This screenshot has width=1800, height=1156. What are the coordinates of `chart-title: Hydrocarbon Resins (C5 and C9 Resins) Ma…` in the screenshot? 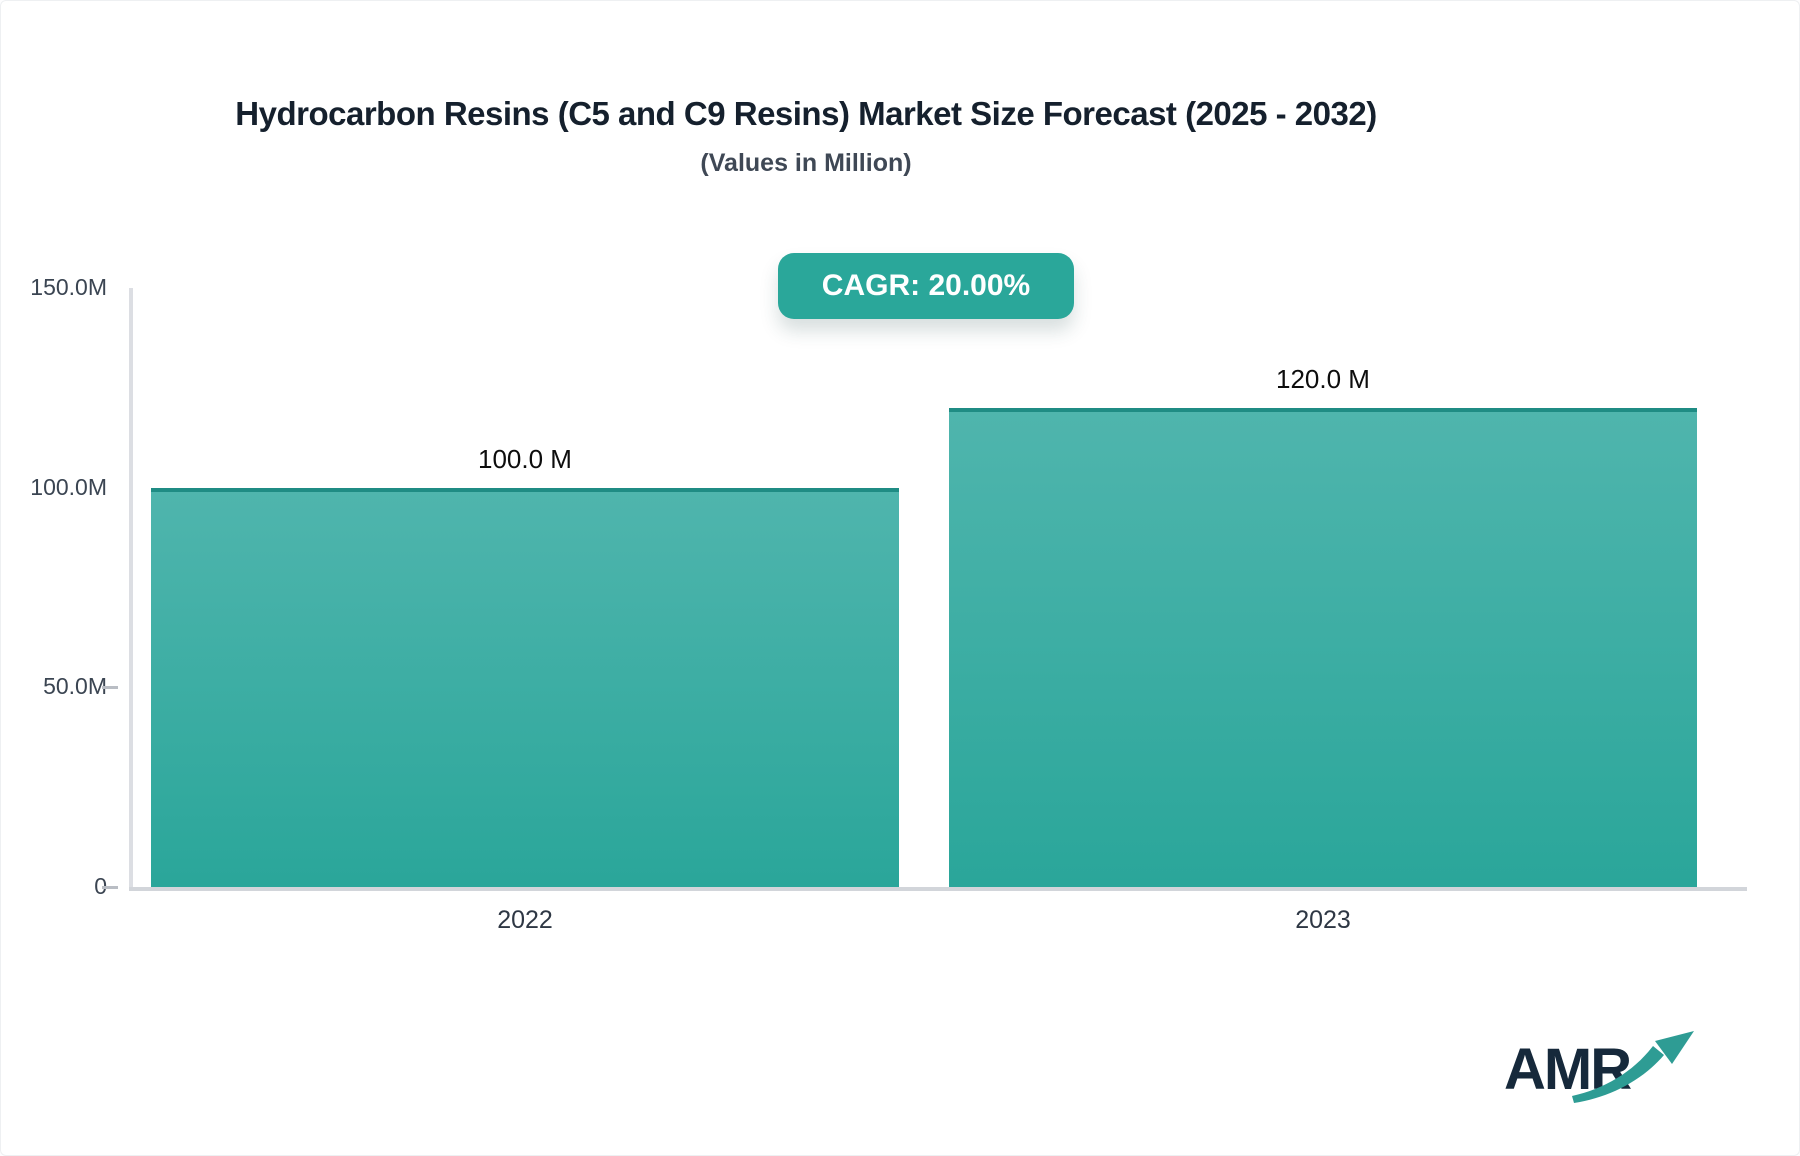 It's located at (806, 113).